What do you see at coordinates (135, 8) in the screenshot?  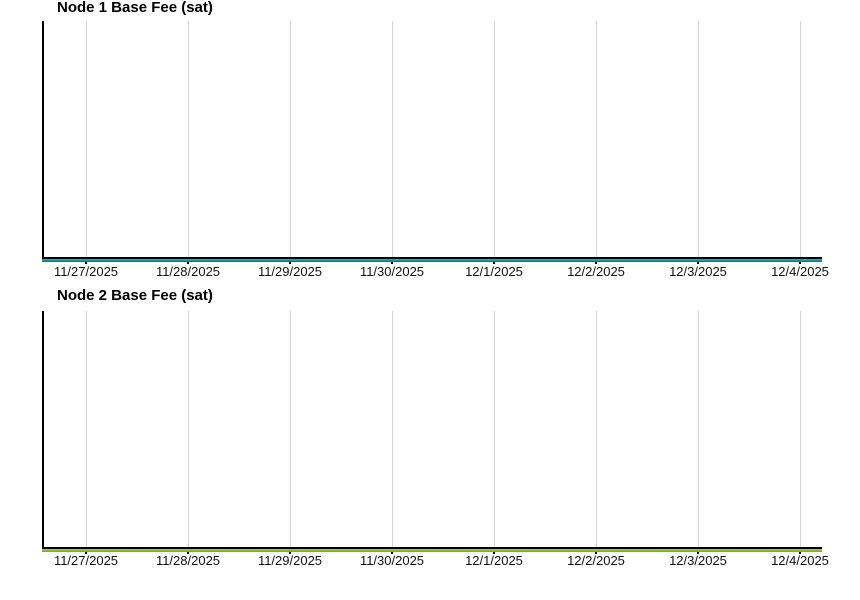 I see `chart-title: Node 1 Base Fee (sat)` at bounding box center [135, 8].